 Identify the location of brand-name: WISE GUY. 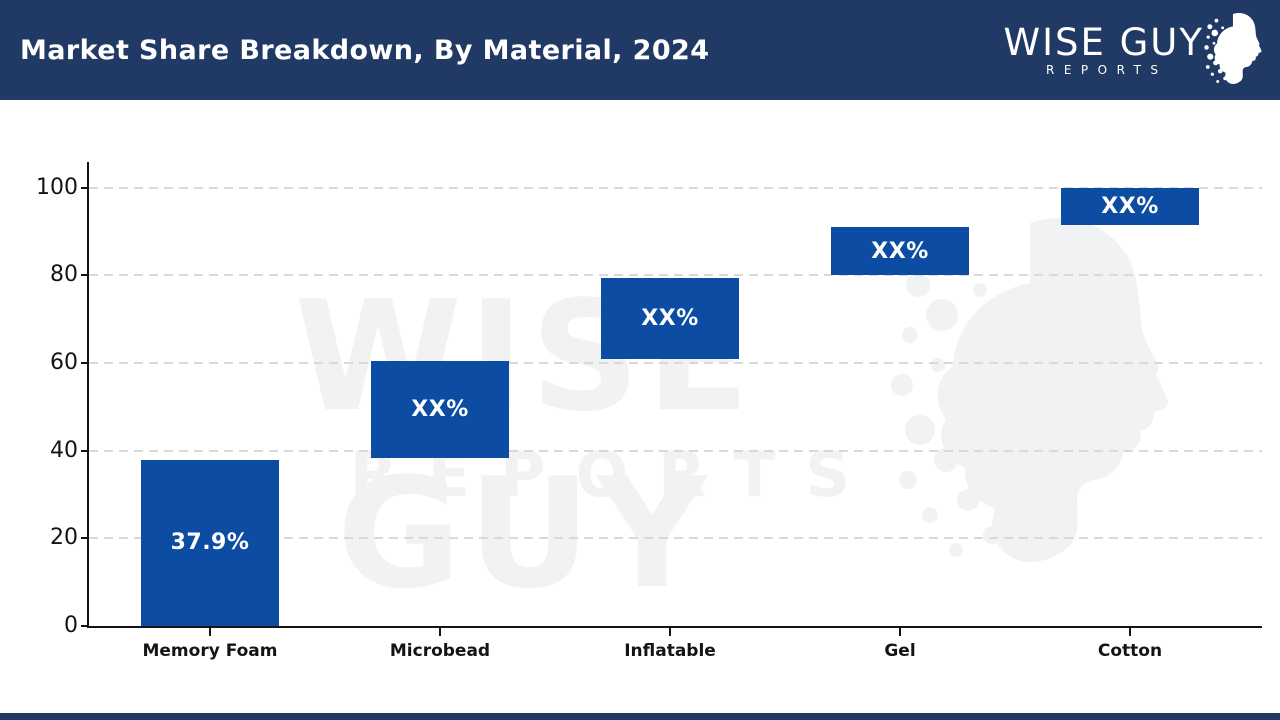
(1103, 42).